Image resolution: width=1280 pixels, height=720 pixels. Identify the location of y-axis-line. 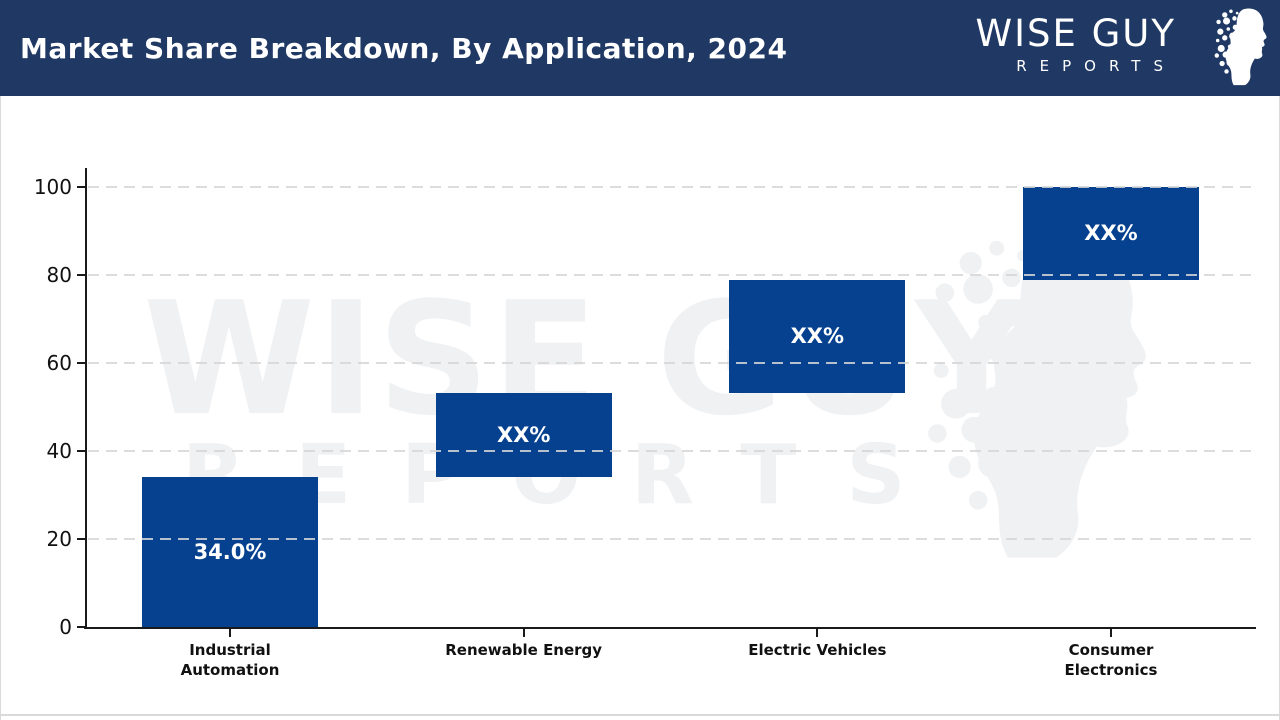
(86, 398).